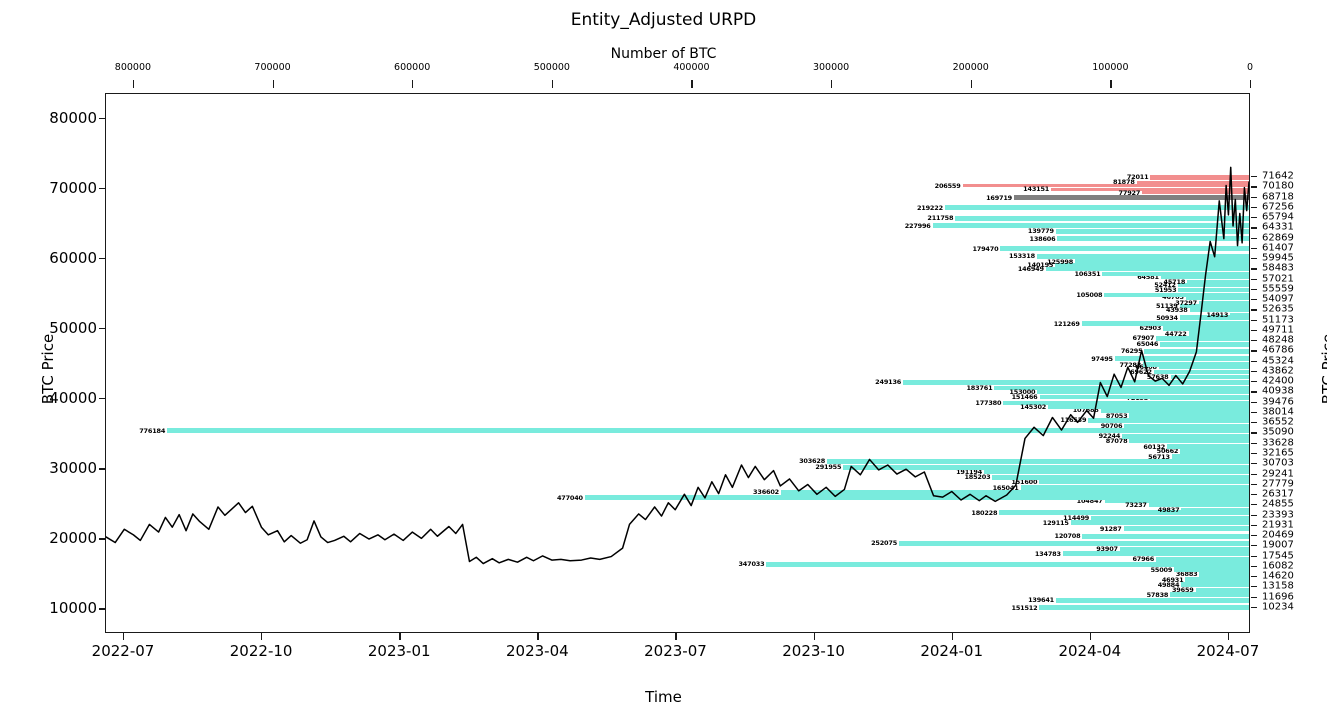 The image size is (1327, 717). Describe the element at coordinates (73, 538) in the screenshot. I see `left-axis-tick: 20000` at that location.